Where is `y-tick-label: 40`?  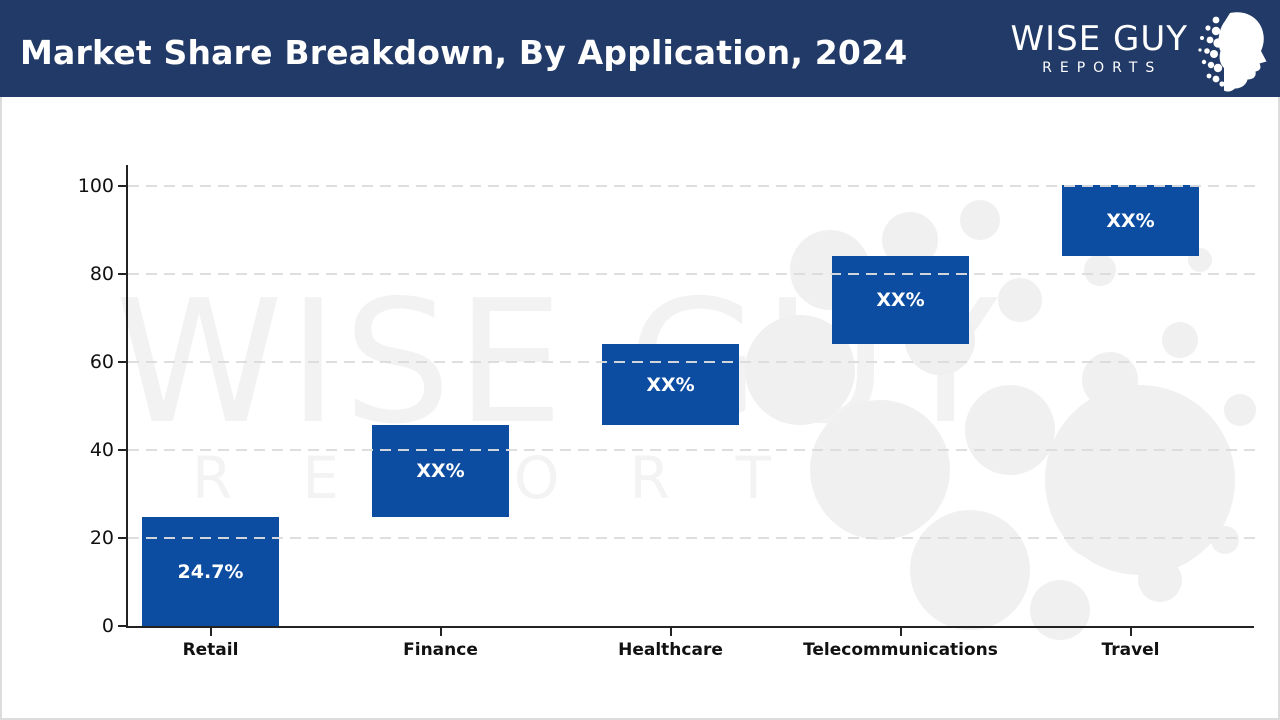
y-tick-label: 40 is located at coordinates (101, 450).